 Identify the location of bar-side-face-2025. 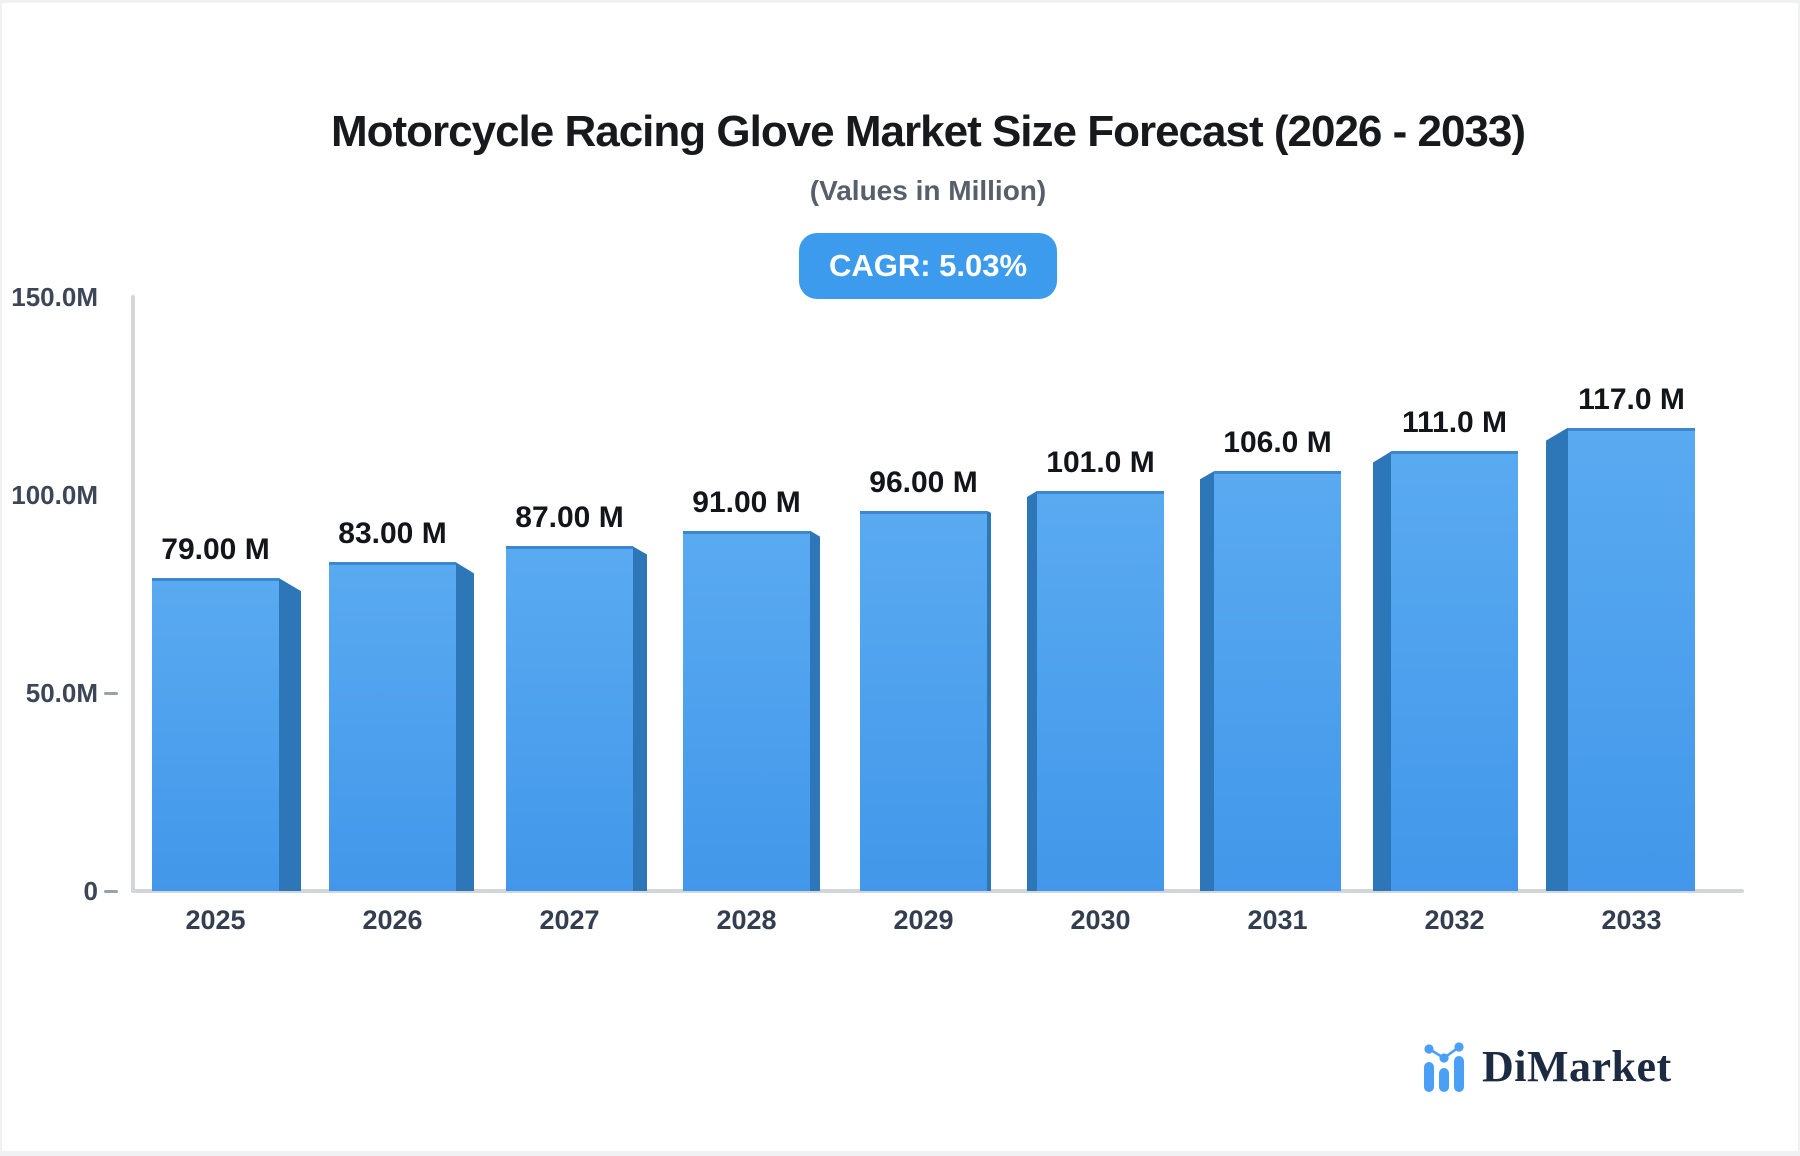
(290, 734).